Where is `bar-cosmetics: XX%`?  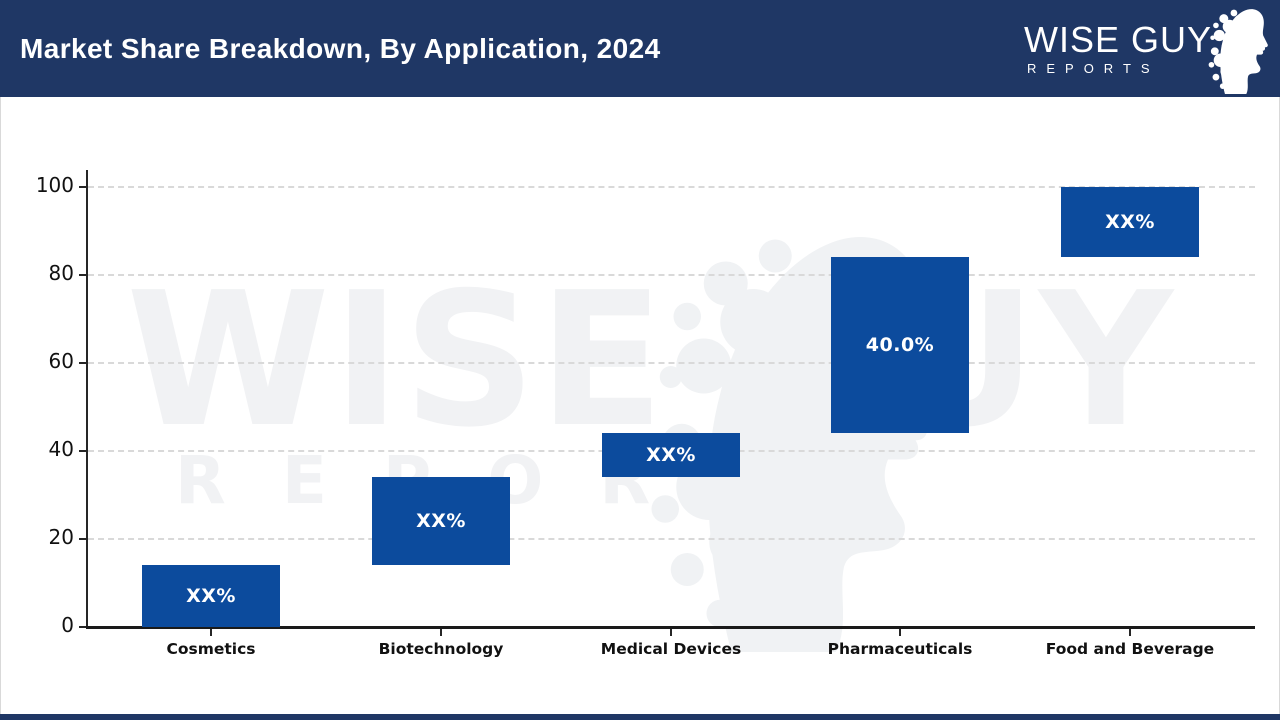
bar-cosmetics: XX% is located at coordinates (211, 596).